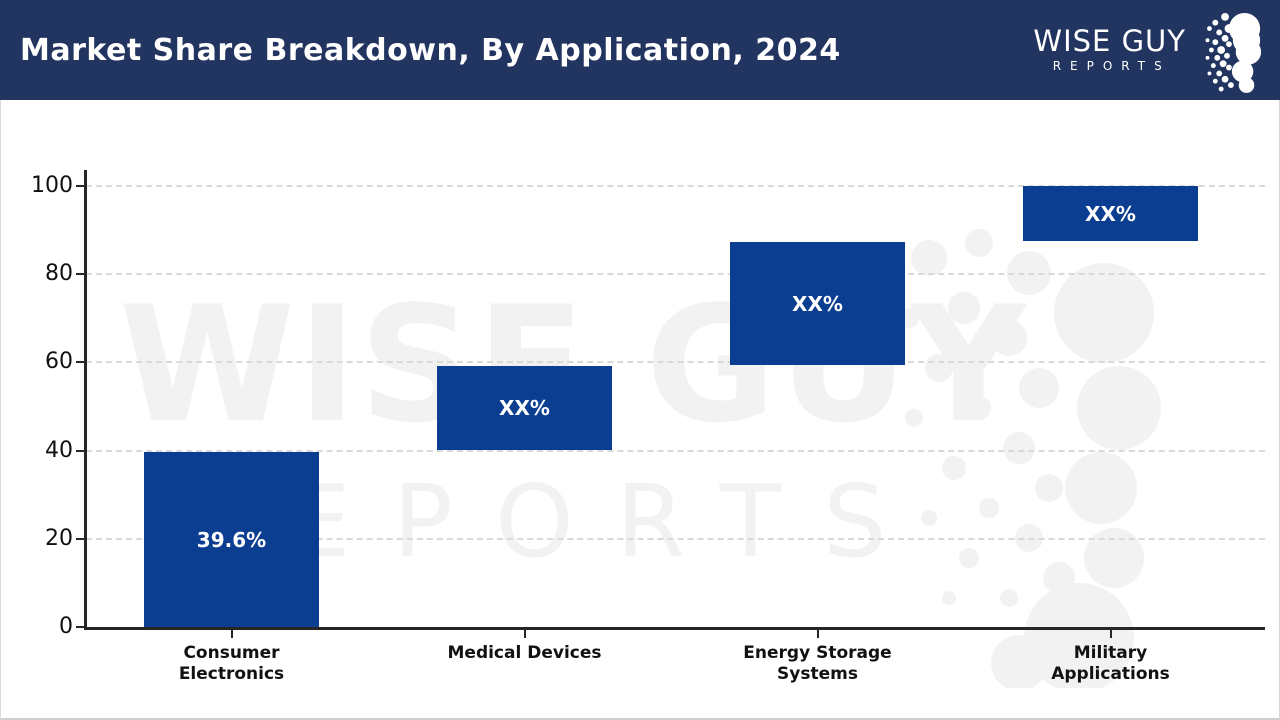 The height and width of the screenshot is (720, 1280). I want to click on logo-wordmark: WISE GUY, so click(1109, 41).